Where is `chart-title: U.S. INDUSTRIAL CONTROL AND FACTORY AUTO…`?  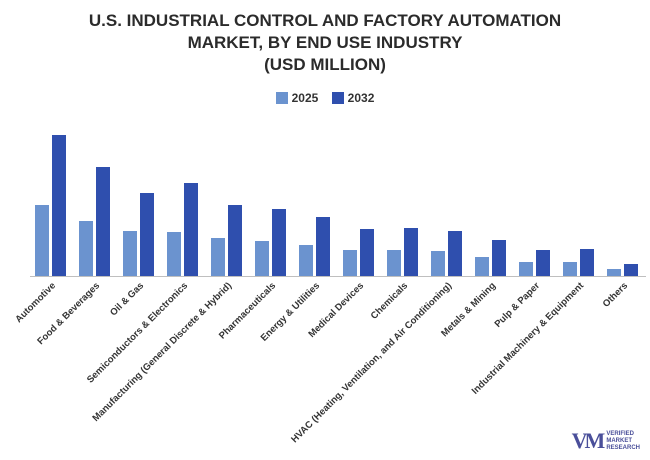 chart-title: U.S. INDUSTRIAL CONTROL AND FACTORY AUTO… is located at coordinates (325, 43).